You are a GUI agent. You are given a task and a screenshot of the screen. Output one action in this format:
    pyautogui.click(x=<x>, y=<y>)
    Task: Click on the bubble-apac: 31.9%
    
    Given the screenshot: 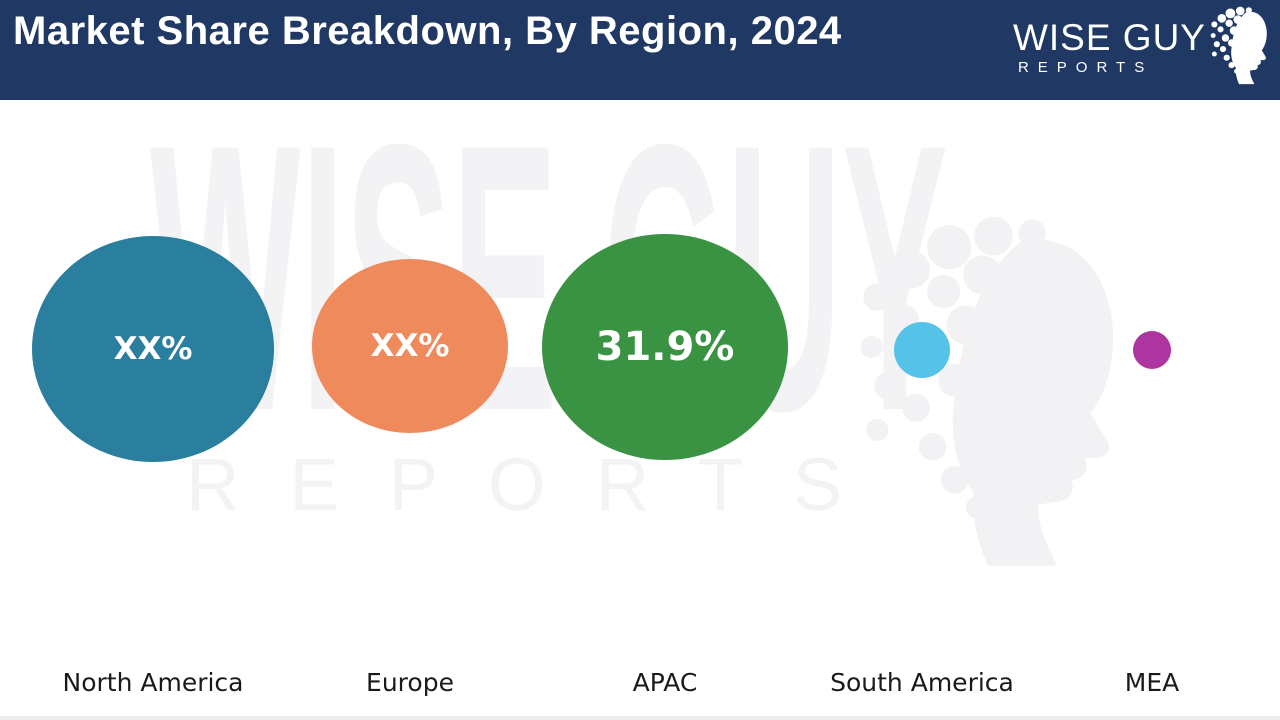 What is the action you would take?
    pyautogui.click(x=665, y=347)
    